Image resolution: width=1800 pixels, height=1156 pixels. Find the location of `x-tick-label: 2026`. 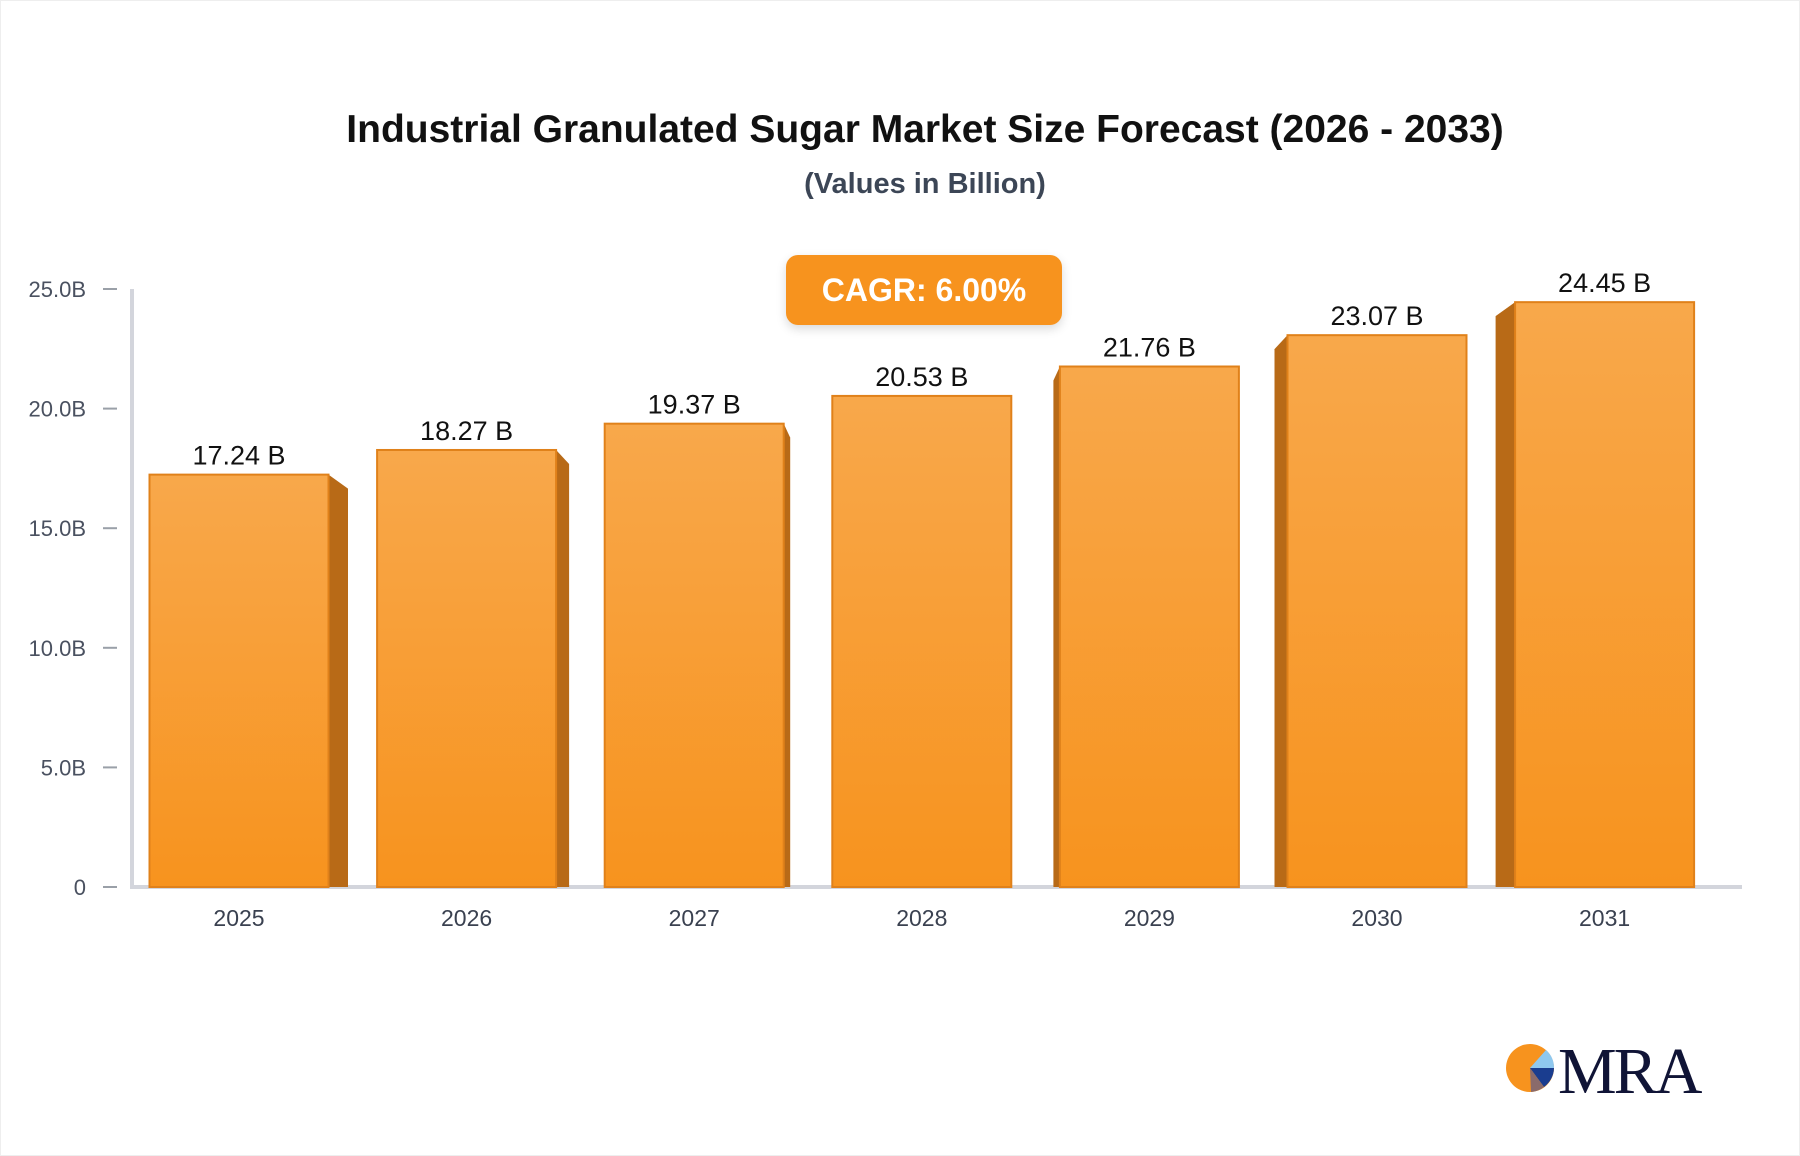

x-tick-label: 2026 is located at coordinates (466, 918).